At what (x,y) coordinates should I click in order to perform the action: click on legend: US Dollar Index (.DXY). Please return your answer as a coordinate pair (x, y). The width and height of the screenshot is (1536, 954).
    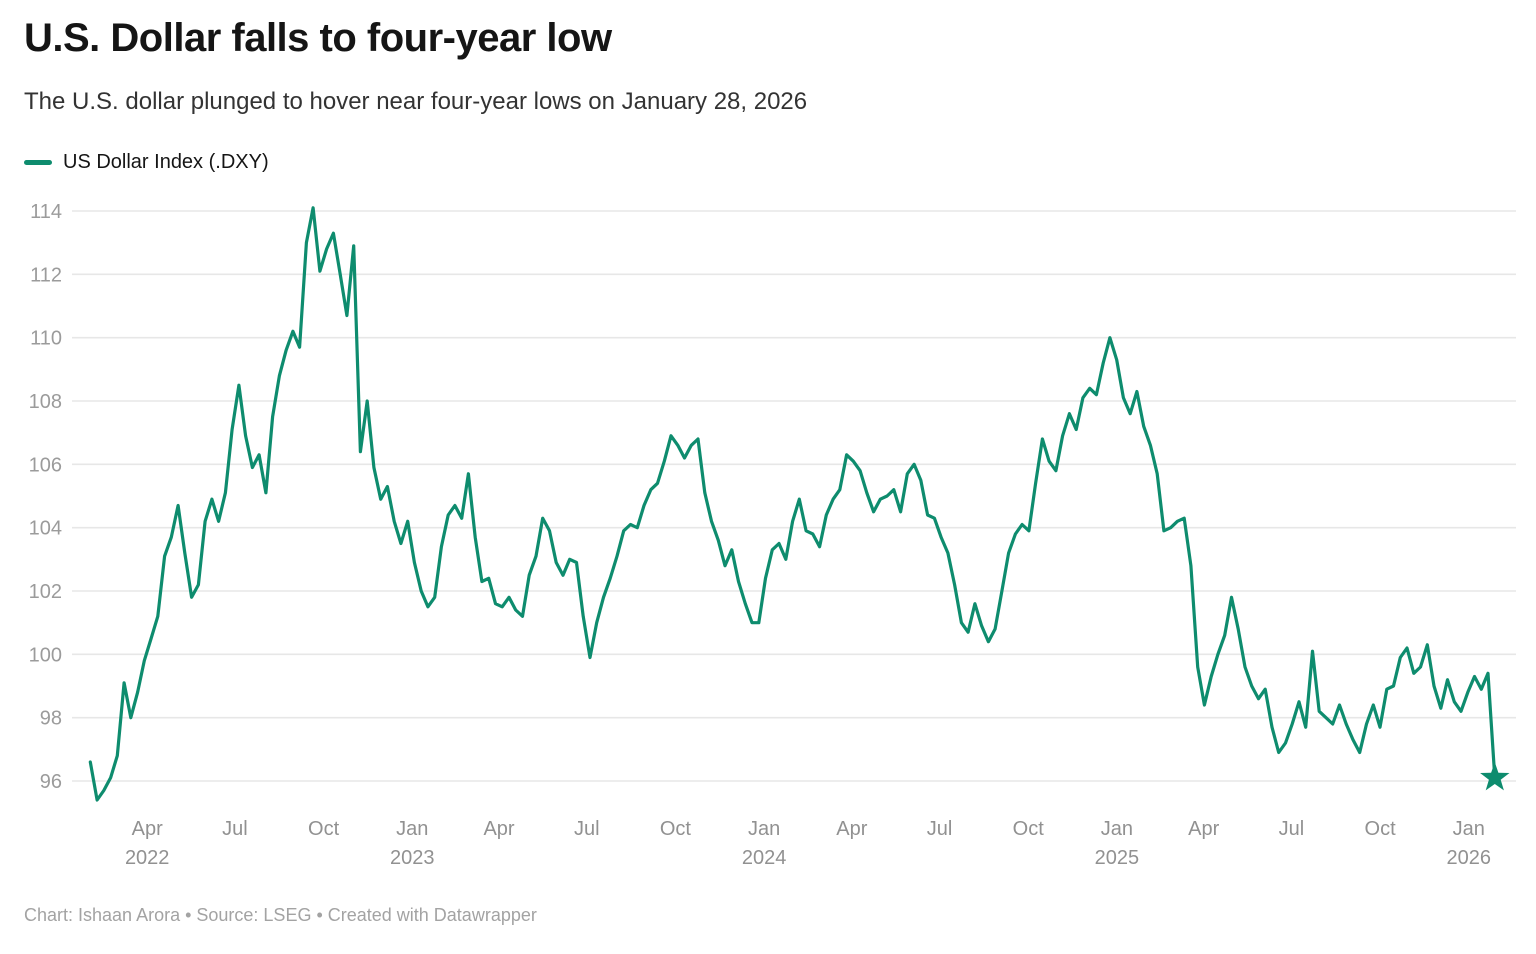
    Looking at the image, I should click on (146, 162).